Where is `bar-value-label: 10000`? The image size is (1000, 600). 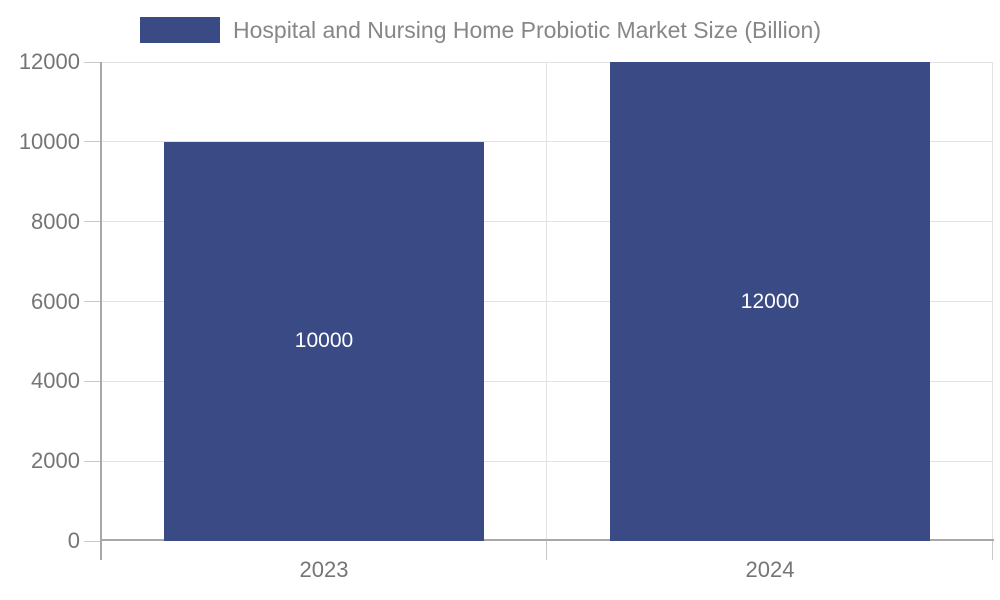 bar-value-label: 10000 is located at coordinates (324, 341).